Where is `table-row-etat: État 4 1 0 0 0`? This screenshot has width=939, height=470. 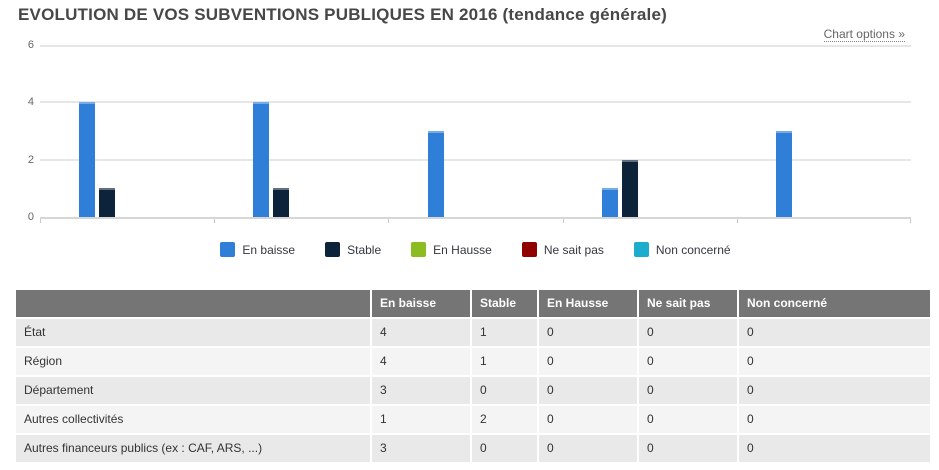
table-row-etat: État 4 1 0 0 0 is located at coordinates (473, 332).